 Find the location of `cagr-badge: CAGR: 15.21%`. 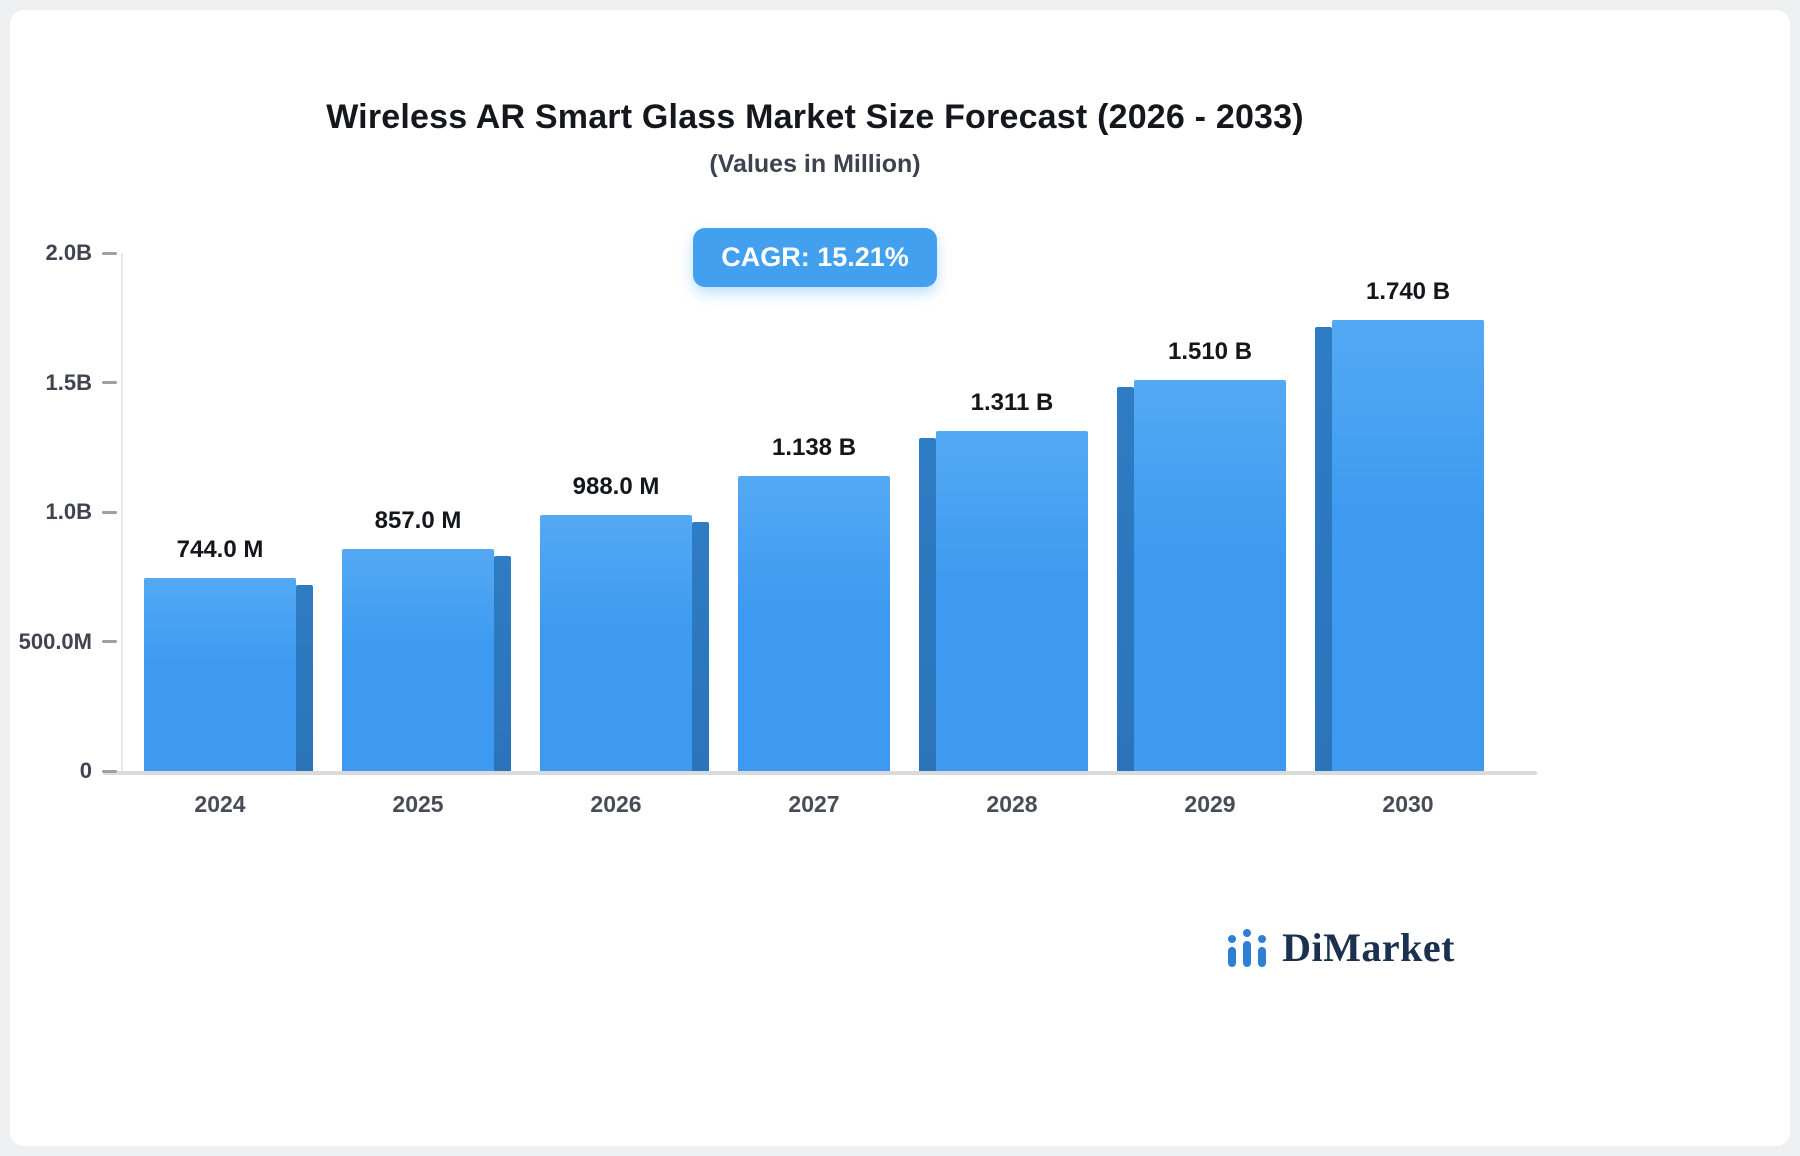

cagr-badge: CAGR: 15.21% is located at coordinates (815, 257).